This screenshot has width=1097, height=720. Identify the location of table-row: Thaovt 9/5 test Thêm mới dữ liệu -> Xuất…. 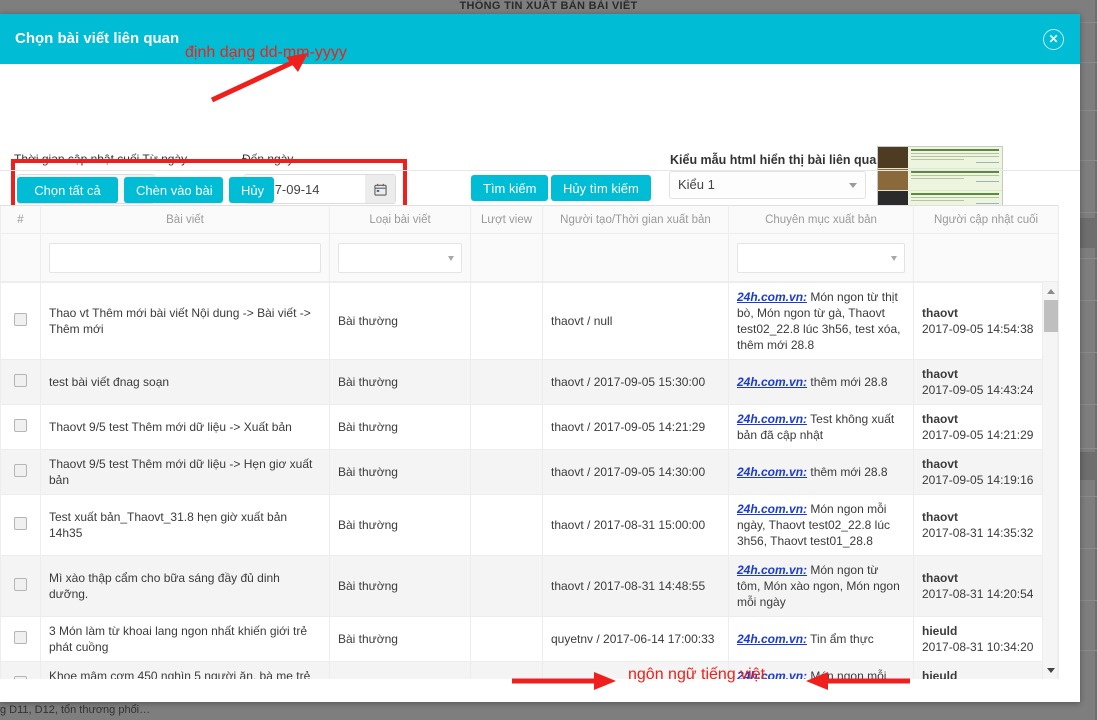
(529, 427).